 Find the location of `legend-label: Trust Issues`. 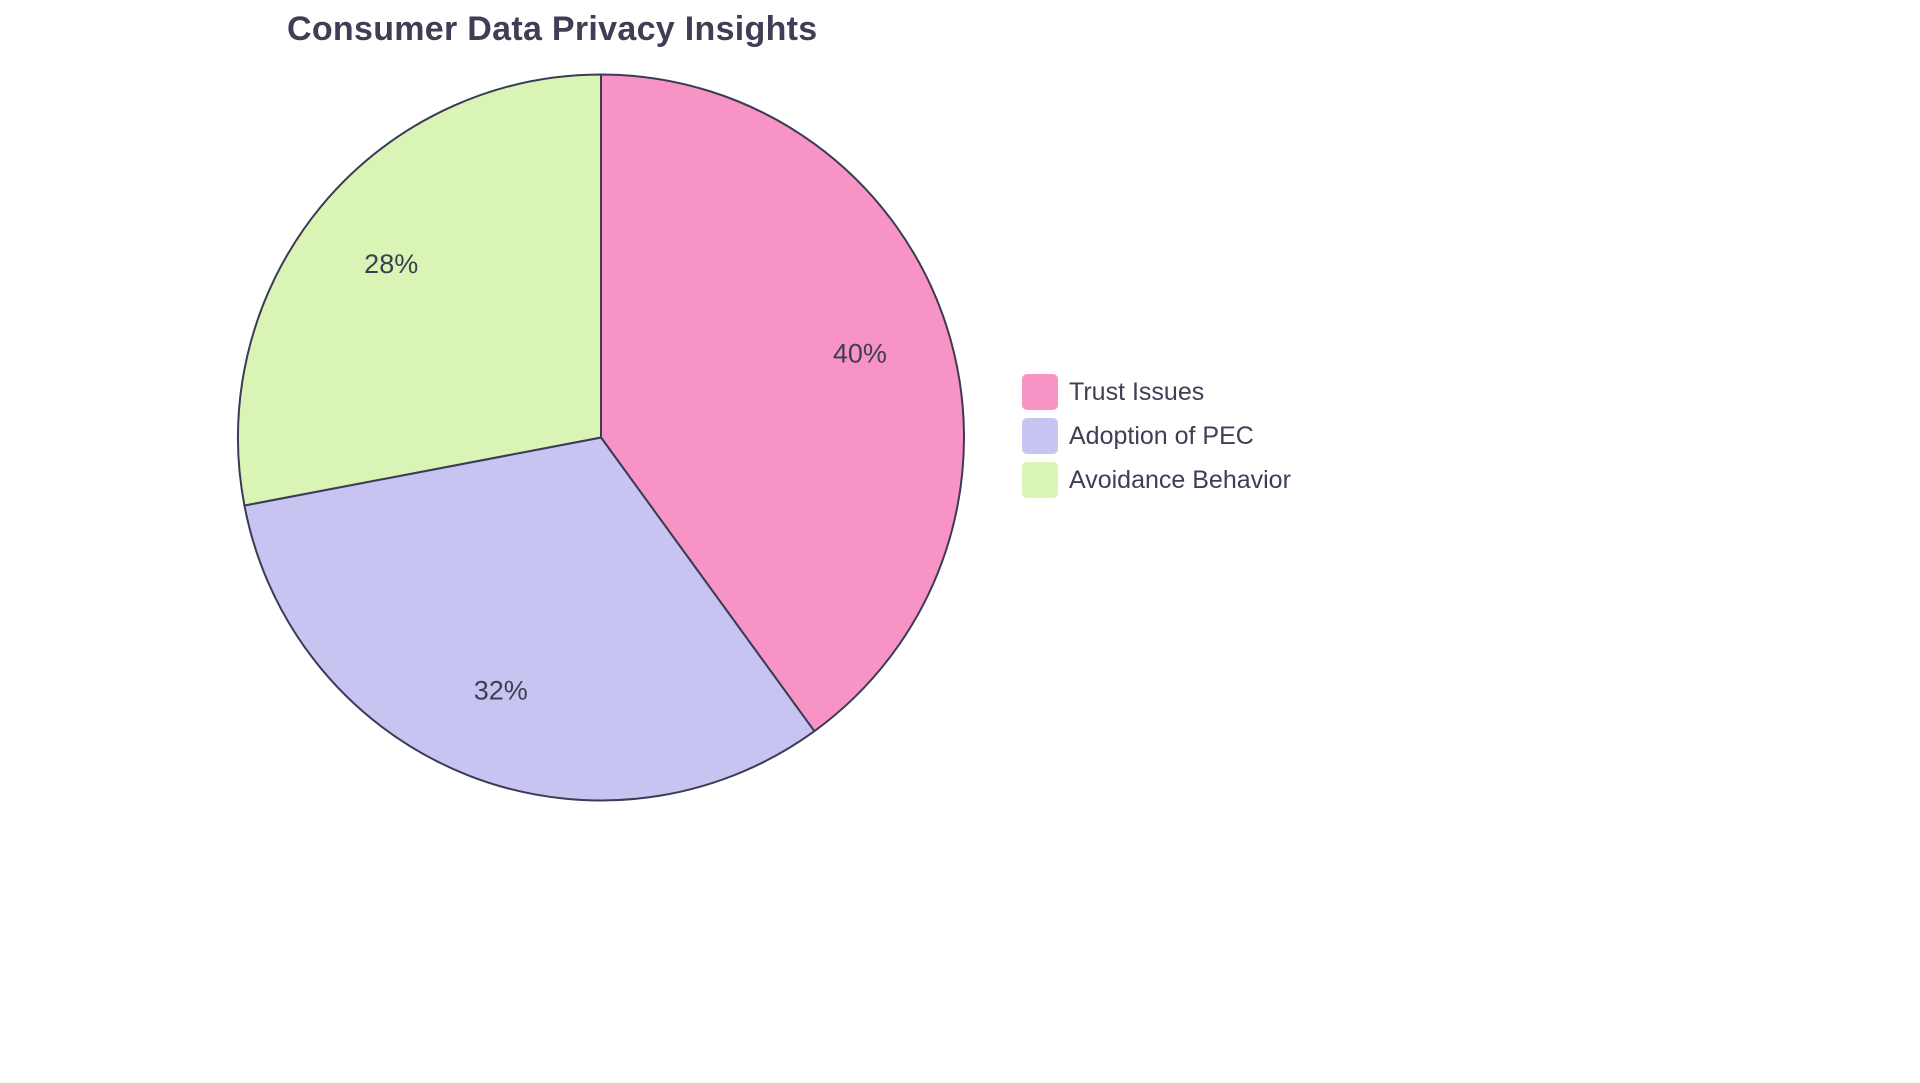

legend-label: Trust Issues is located at coordinates (1137, 392).